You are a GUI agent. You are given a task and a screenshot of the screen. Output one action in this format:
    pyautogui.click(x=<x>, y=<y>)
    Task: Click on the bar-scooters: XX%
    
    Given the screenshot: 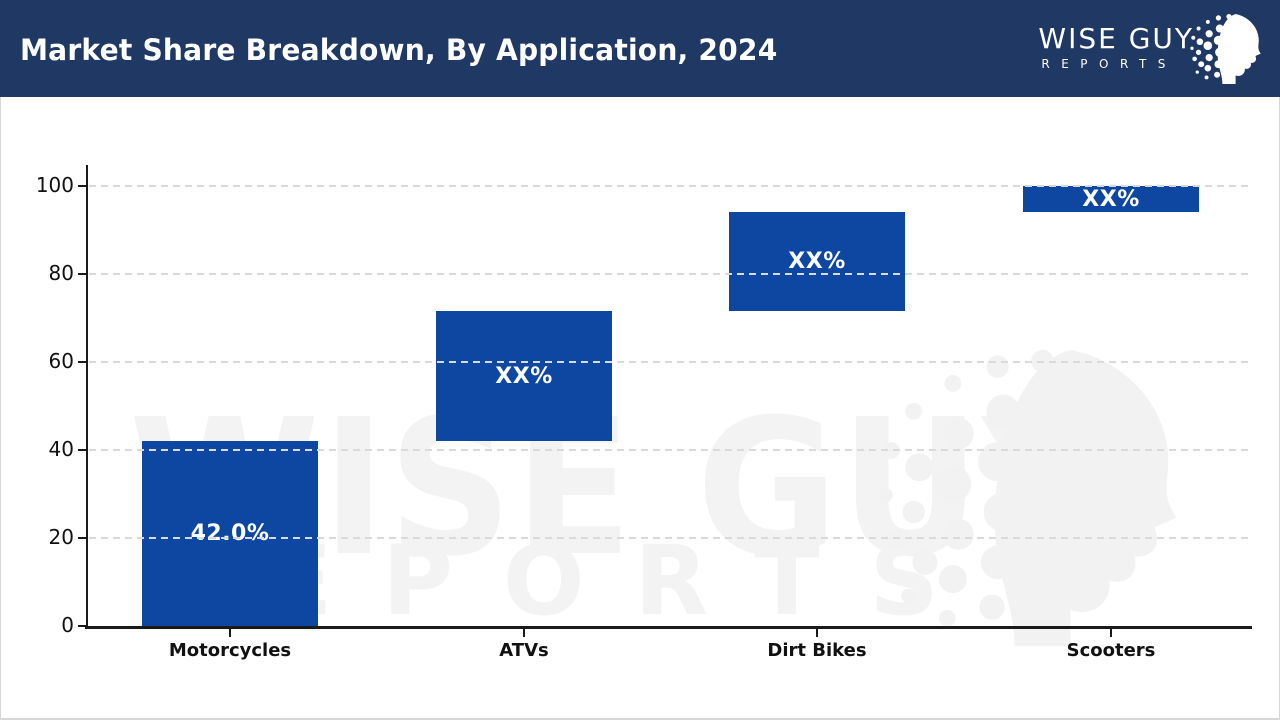 What is the action you would take?
    pyautogui.click(x=1111, y=199)
    